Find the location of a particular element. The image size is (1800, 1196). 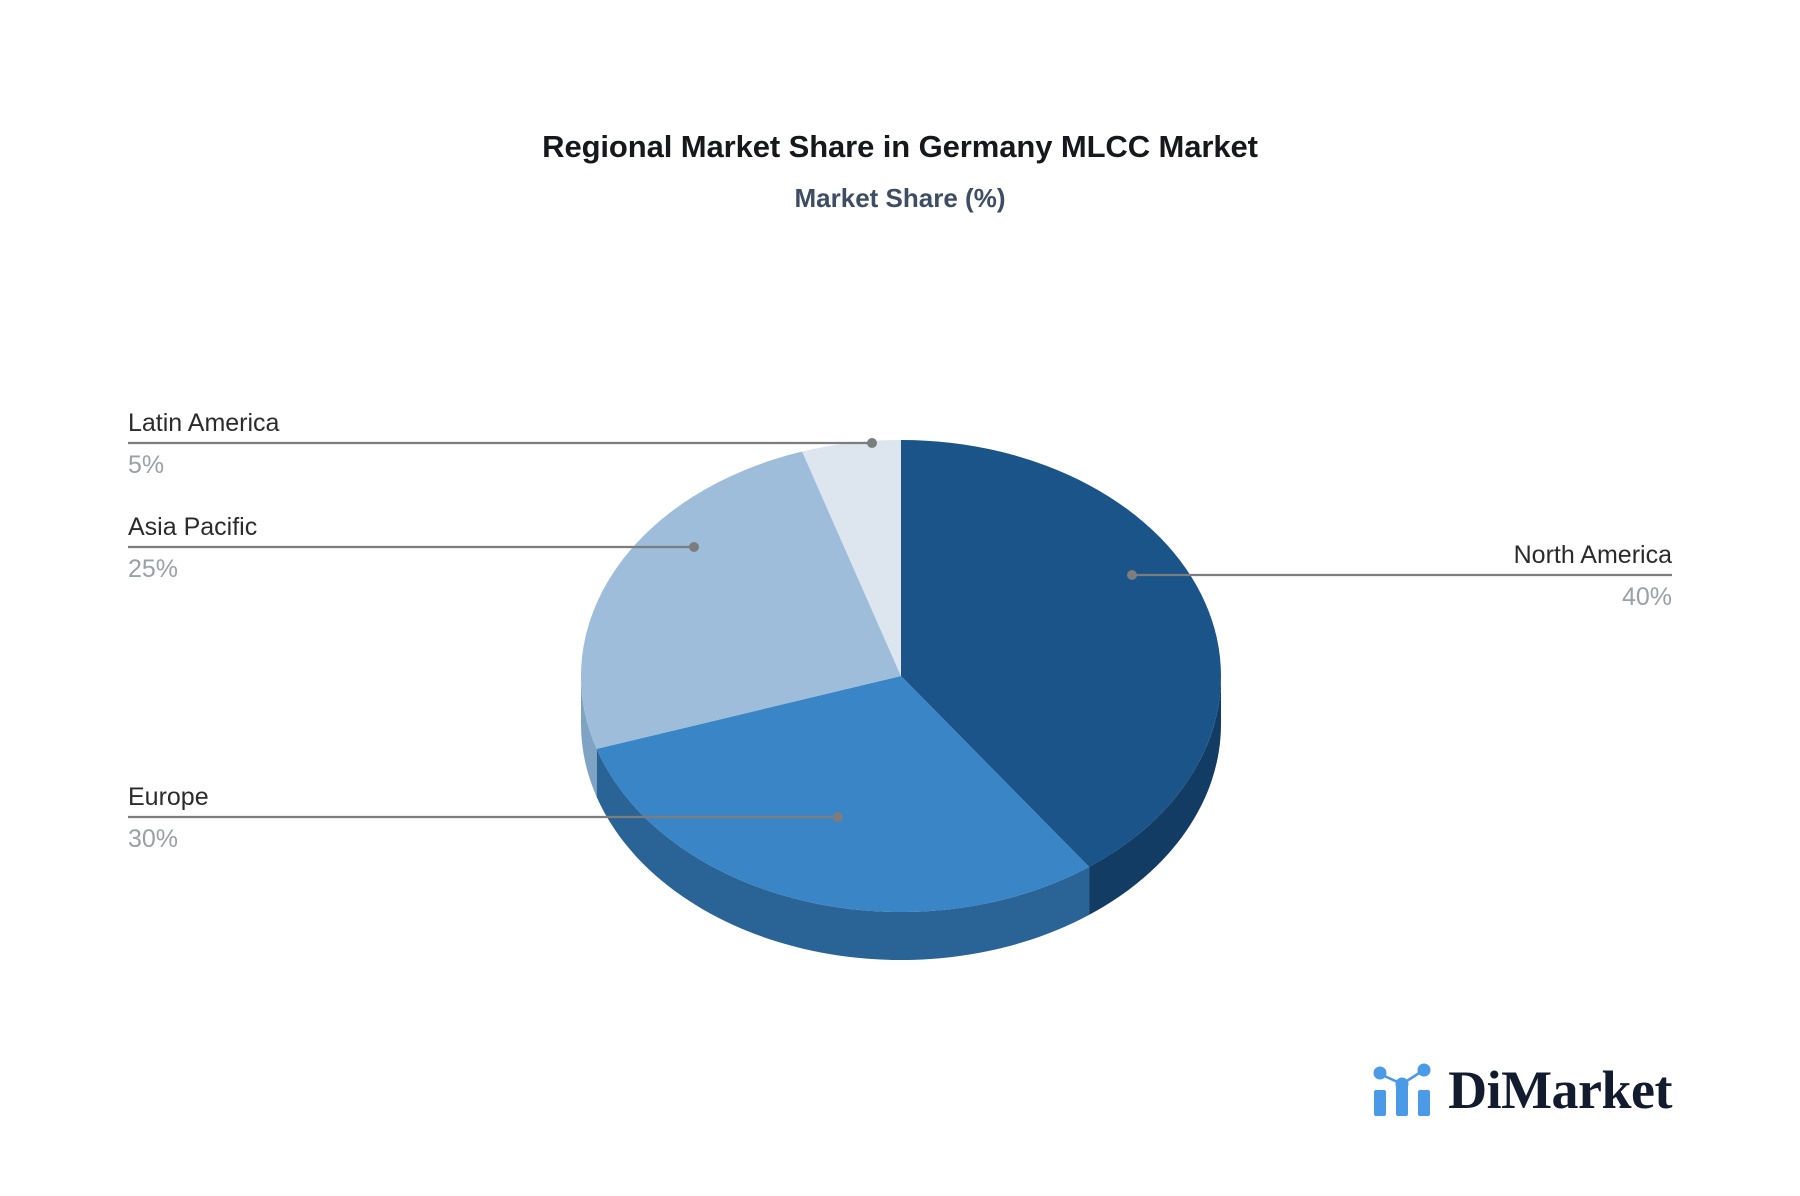

callout-value-asia-pacific: 25% is located at coordinates (153, 569).